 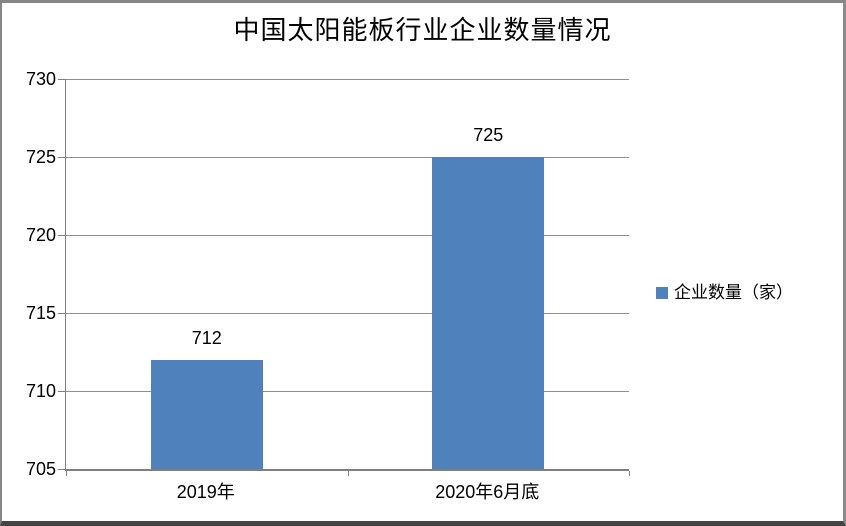 What do you see at coordinates (40, 391) in the screenshot?
I see `y-axis-tick-label: 710` at bounding box center [40, 391].